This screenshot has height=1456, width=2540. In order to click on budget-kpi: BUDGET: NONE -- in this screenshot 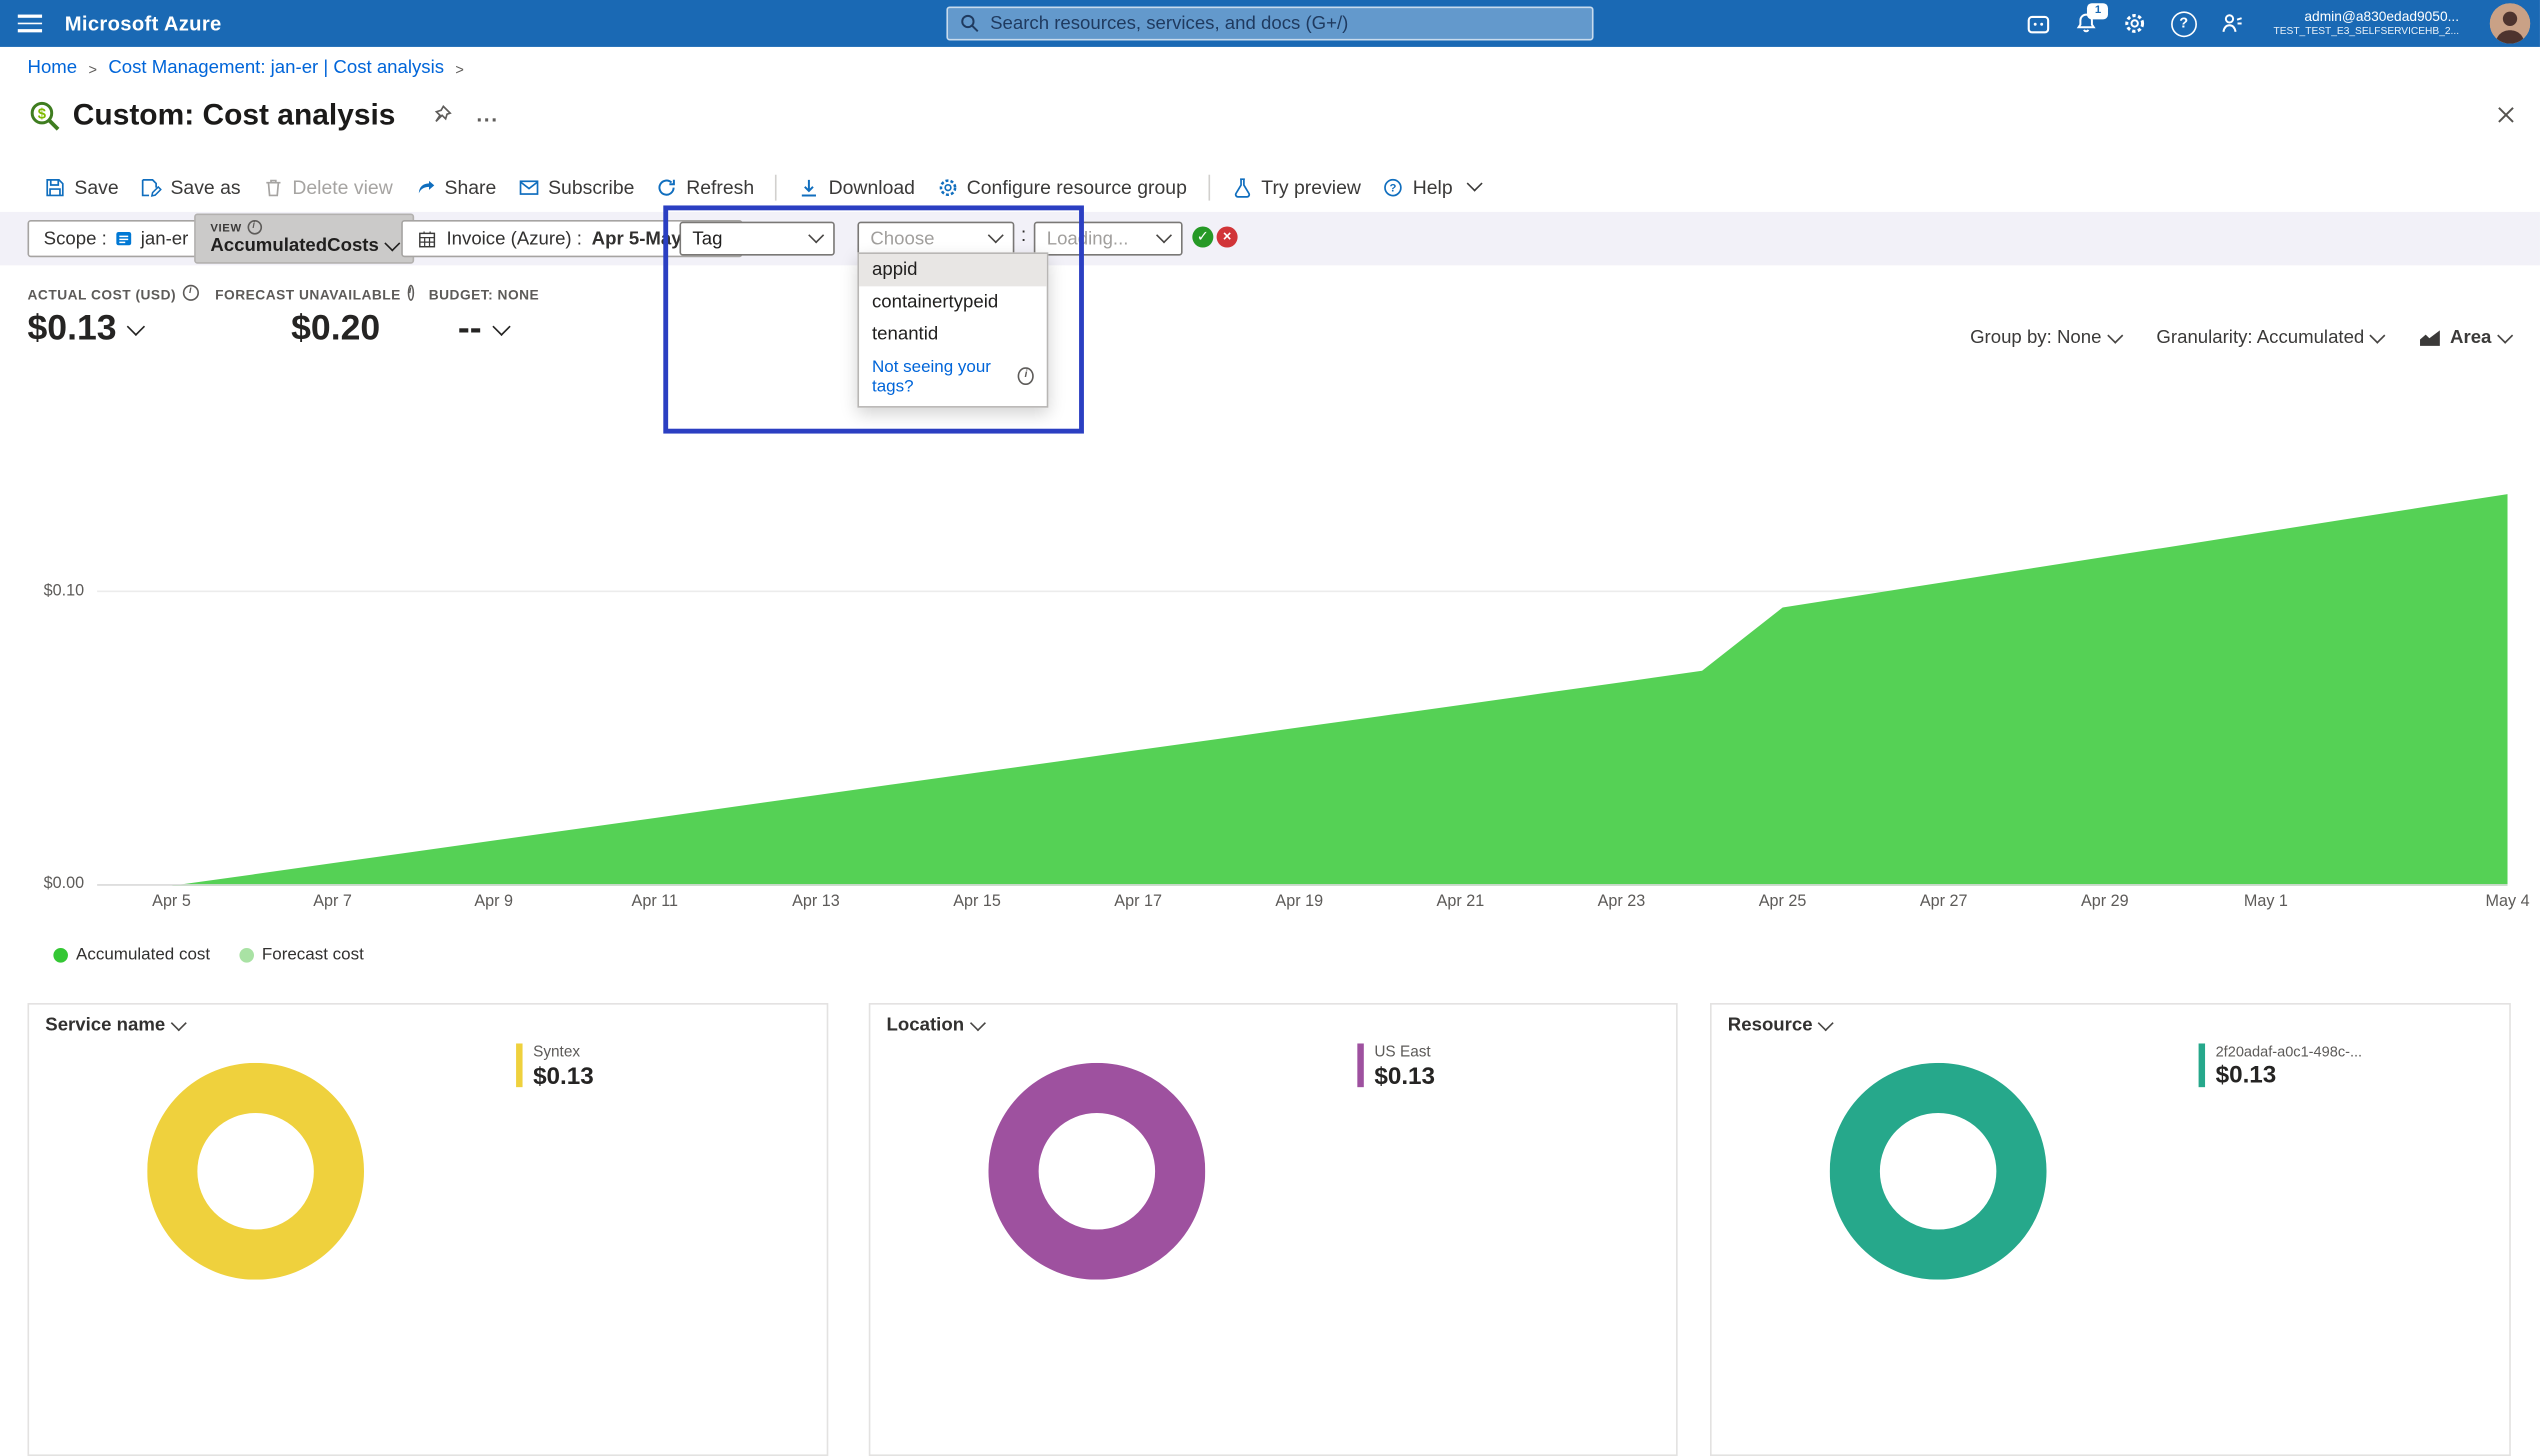, I will do `click(484, 317)`.